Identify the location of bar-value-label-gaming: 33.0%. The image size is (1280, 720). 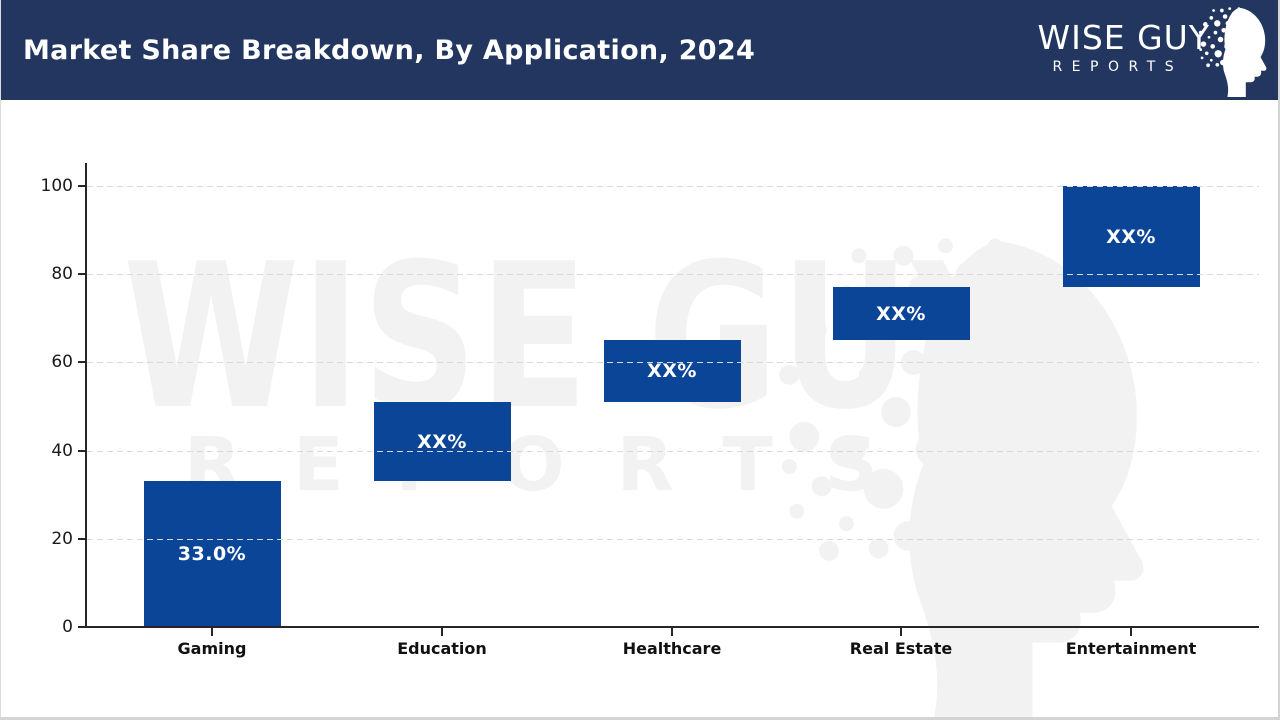
(212, 554).